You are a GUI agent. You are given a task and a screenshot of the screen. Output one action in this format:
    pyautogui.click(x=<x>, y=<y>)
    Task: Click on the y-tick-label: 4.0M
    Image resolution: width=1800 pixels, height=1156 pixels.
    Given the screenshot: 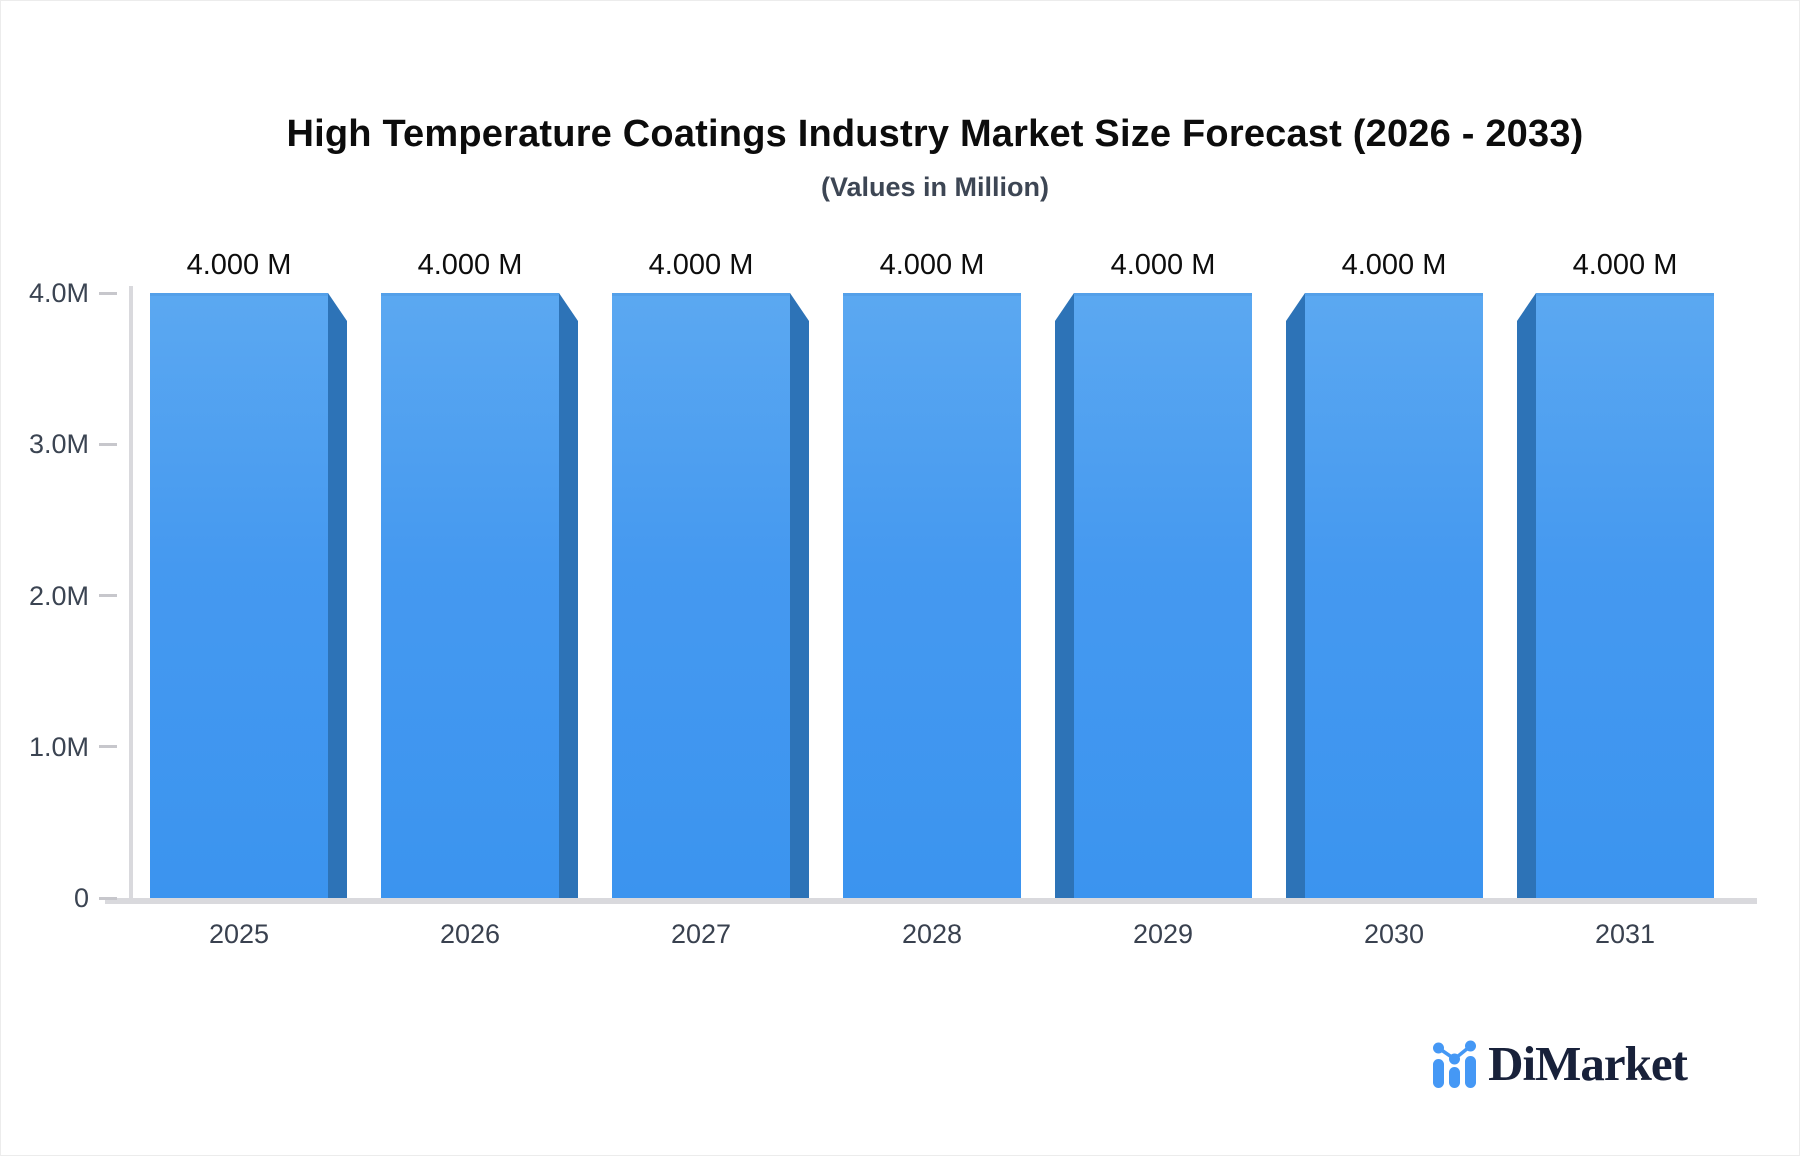 What is the action you would take?
    pyautogui.click(x=58, y=293)
    